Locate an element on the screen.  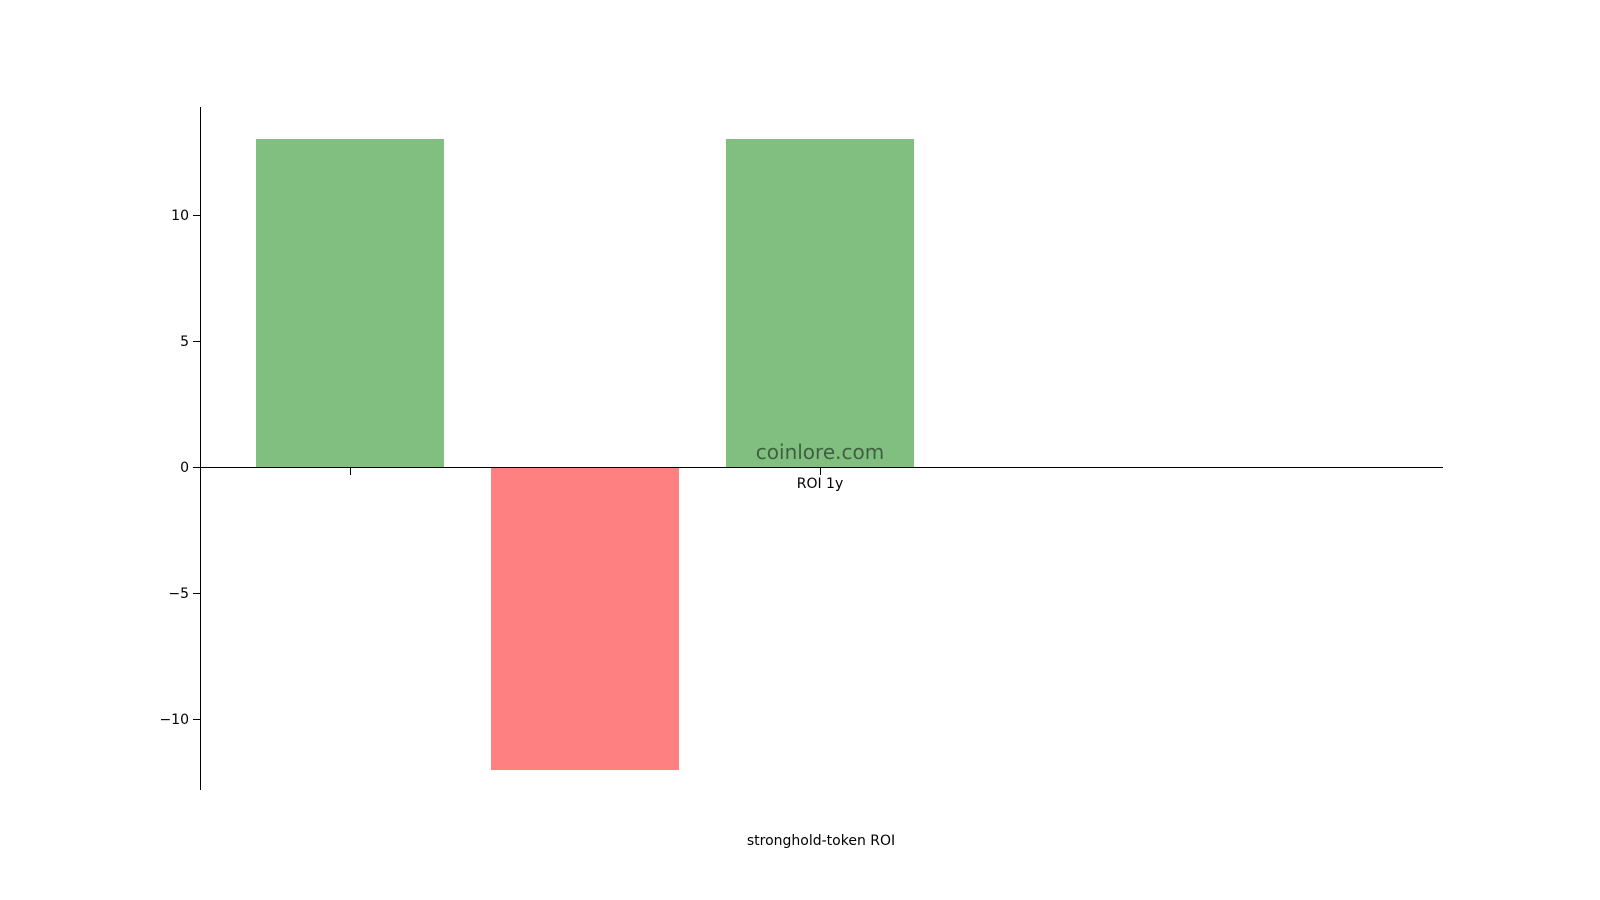
x-category-label: ROI 1y is located at coordinates (820, 484).